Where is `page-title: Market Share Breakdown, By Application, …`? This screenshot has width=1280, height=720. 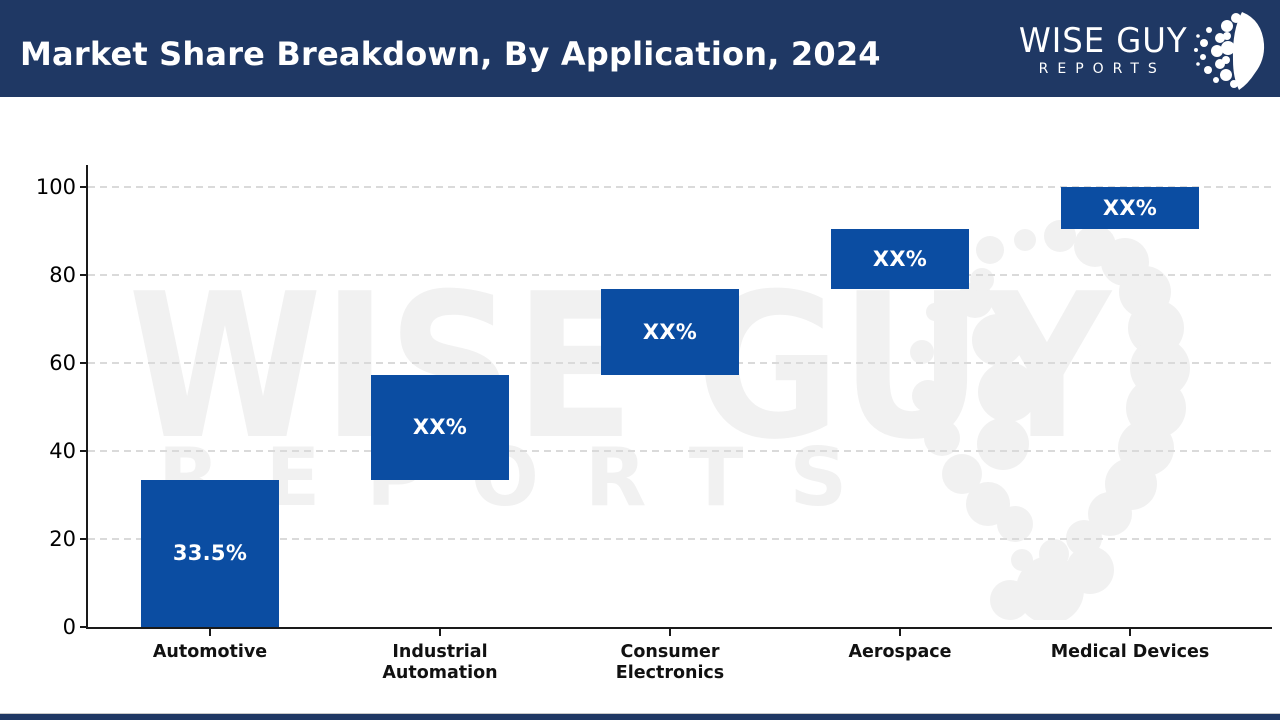
page-title: Market Share Breakdown, By Application, … is located at coordinates (450, 53).